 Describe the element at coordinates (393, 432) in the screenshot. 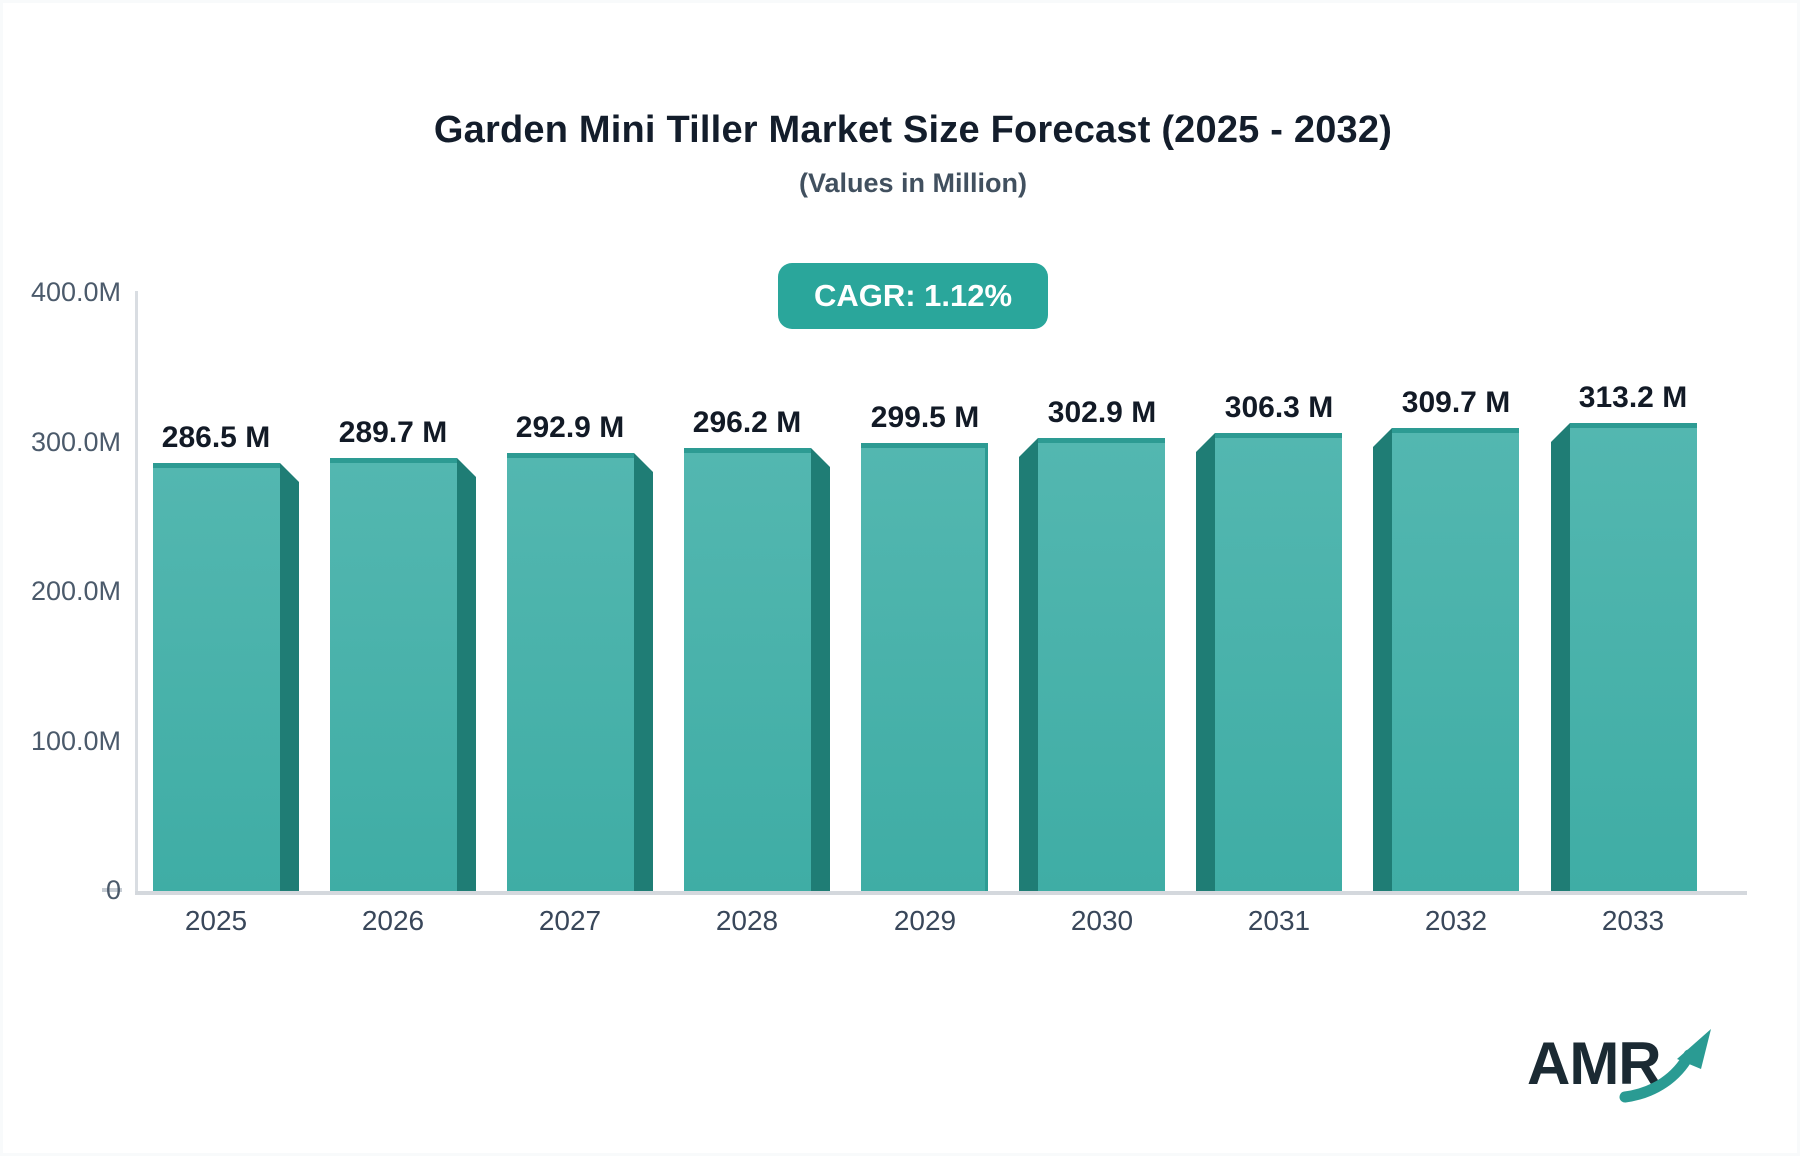

I see `bar-value-label: 289.7 M` at that location.